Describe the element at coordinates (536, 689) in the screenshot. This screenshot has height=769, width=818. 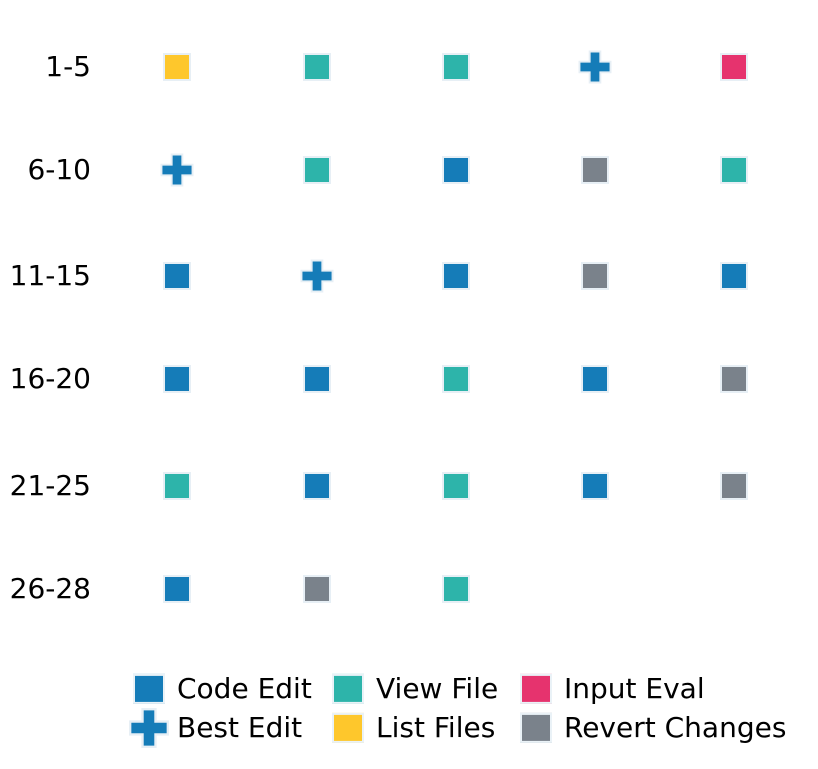
I see `legend-swatch-input-eval` at that location.